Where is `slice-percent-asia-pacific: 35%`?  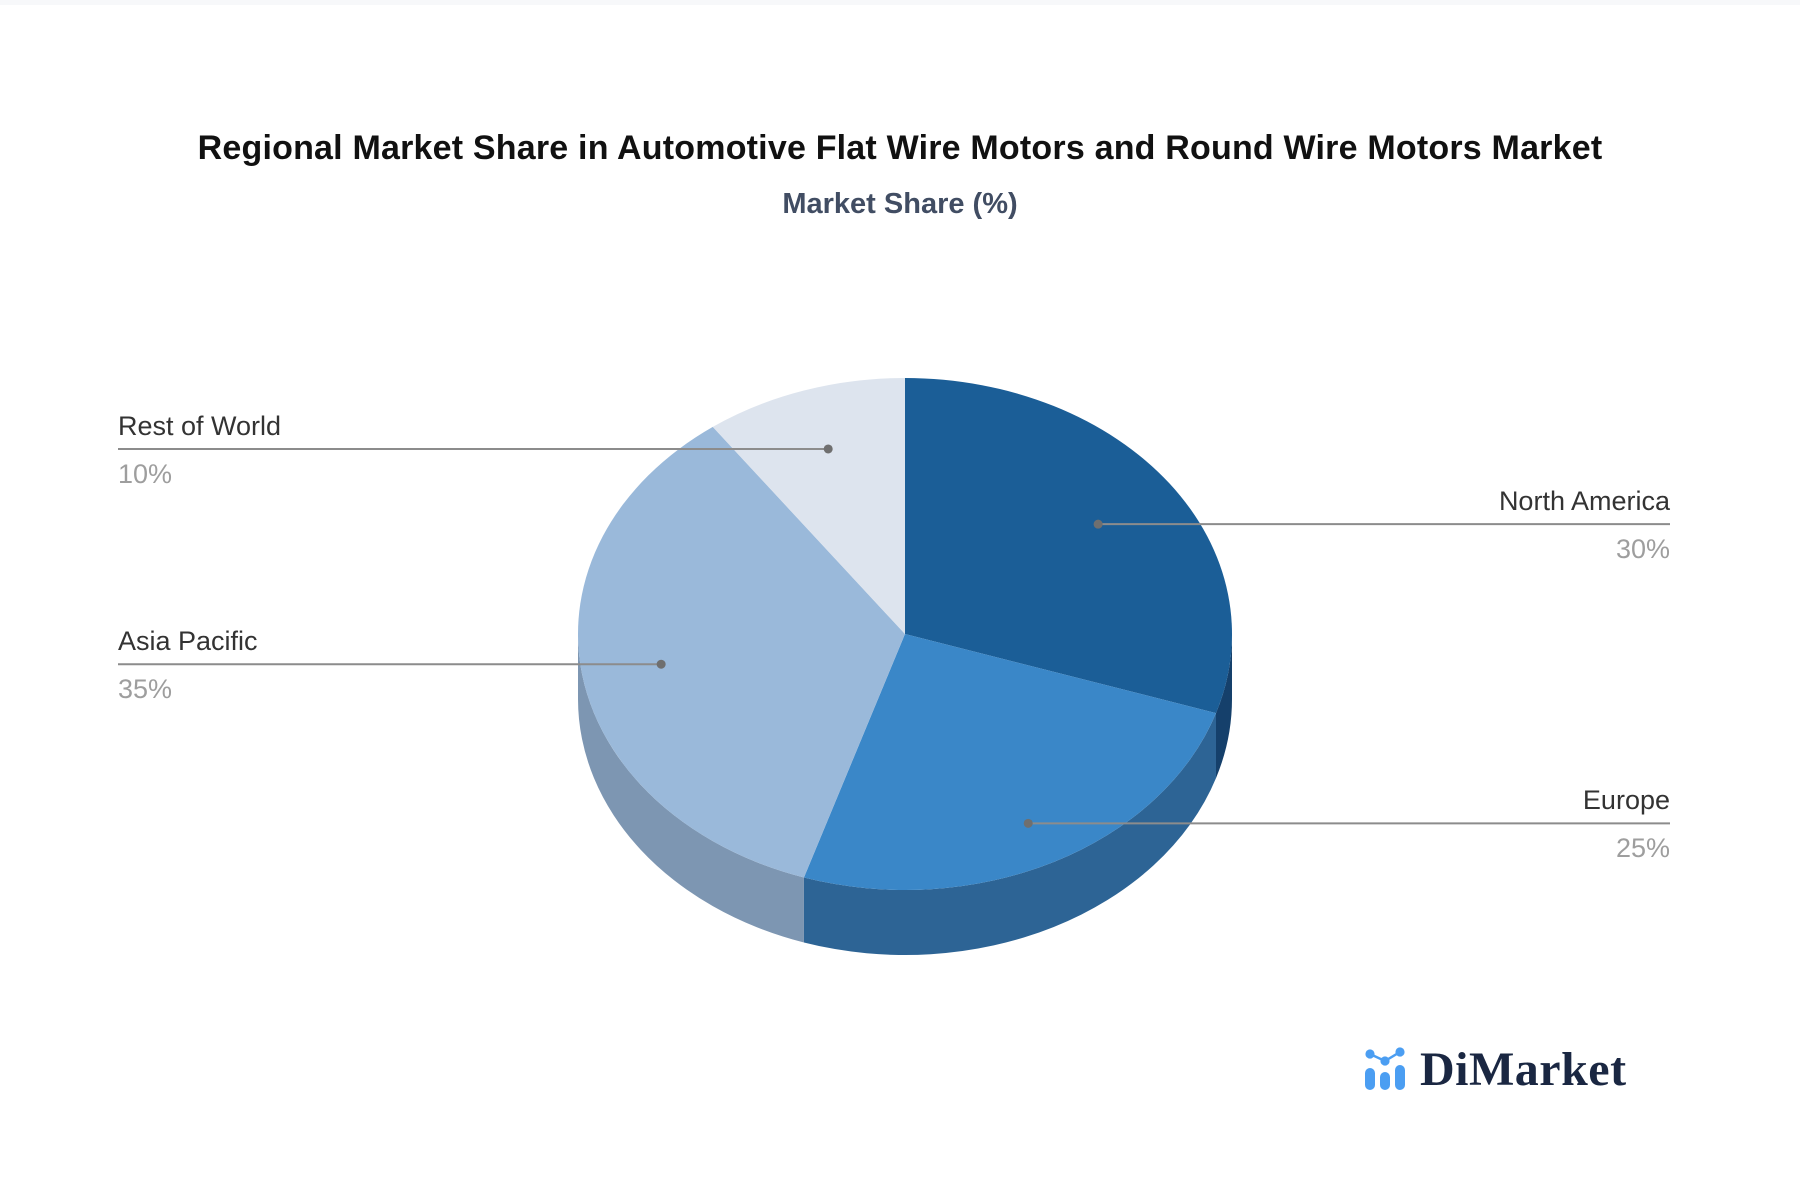 slice-percent-asia-pacific: 35% is located at coordinates (145, 689).